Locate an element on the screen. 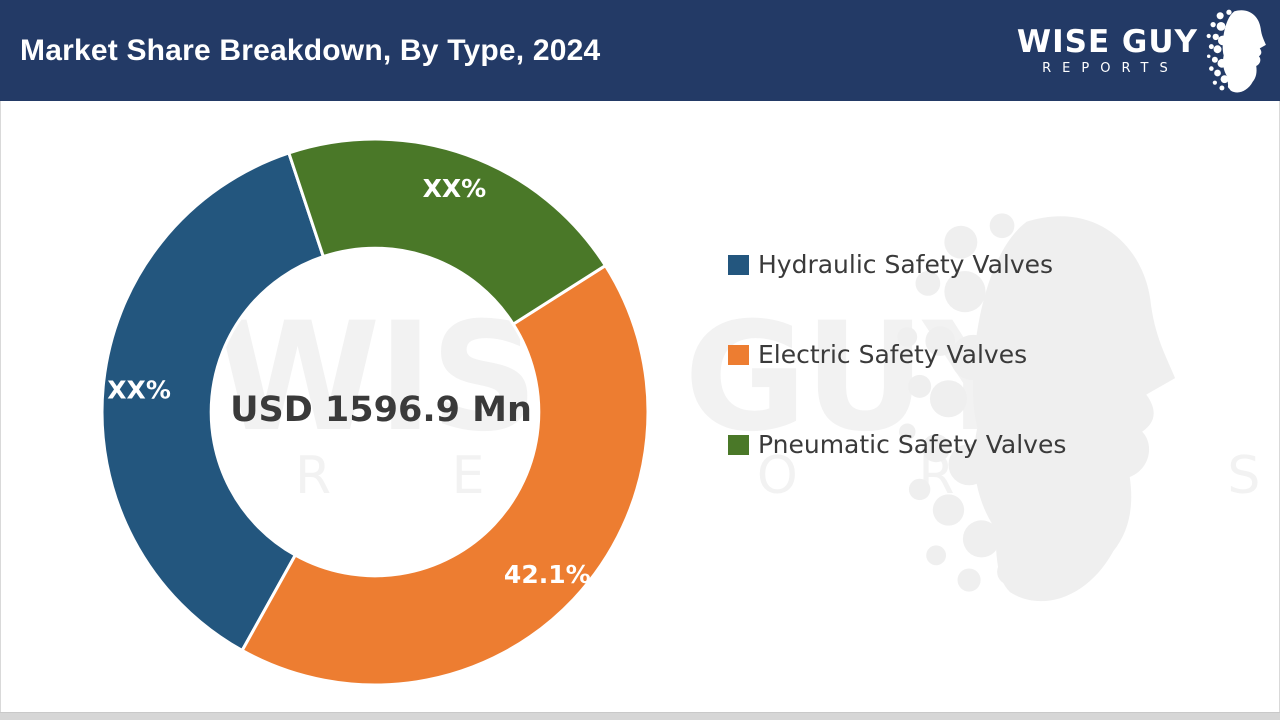 The height and width of the screenshot is (720, 1280). legend-item-pneumatic: Pneumatic Safety Valves is located at coordinates (897, 444).